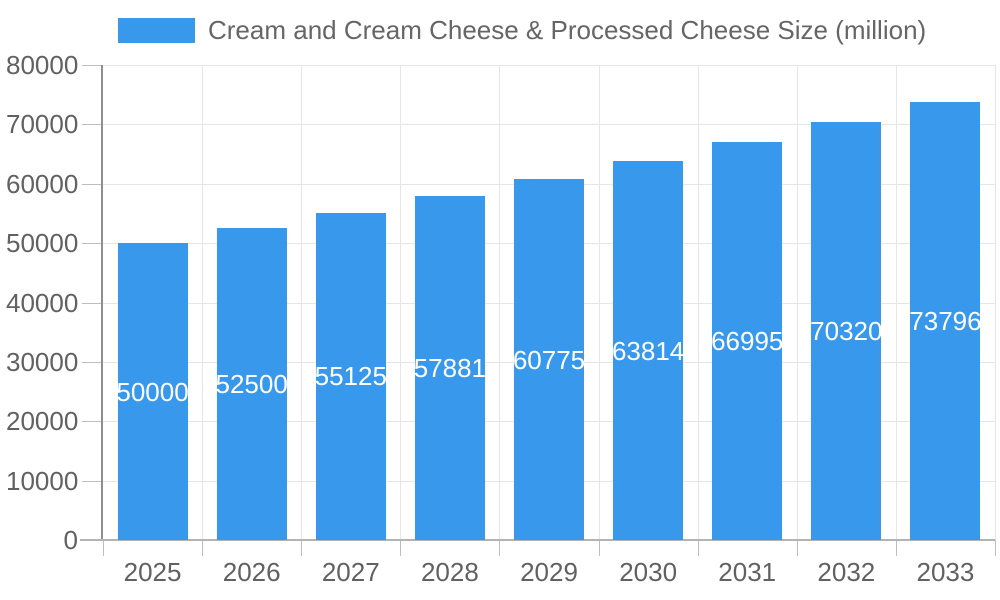 The image size is (1000, 600). Describe the element at coordinates (449, 572) in the screenshot. I see `x-axis-tick-label: 2028` at that location.